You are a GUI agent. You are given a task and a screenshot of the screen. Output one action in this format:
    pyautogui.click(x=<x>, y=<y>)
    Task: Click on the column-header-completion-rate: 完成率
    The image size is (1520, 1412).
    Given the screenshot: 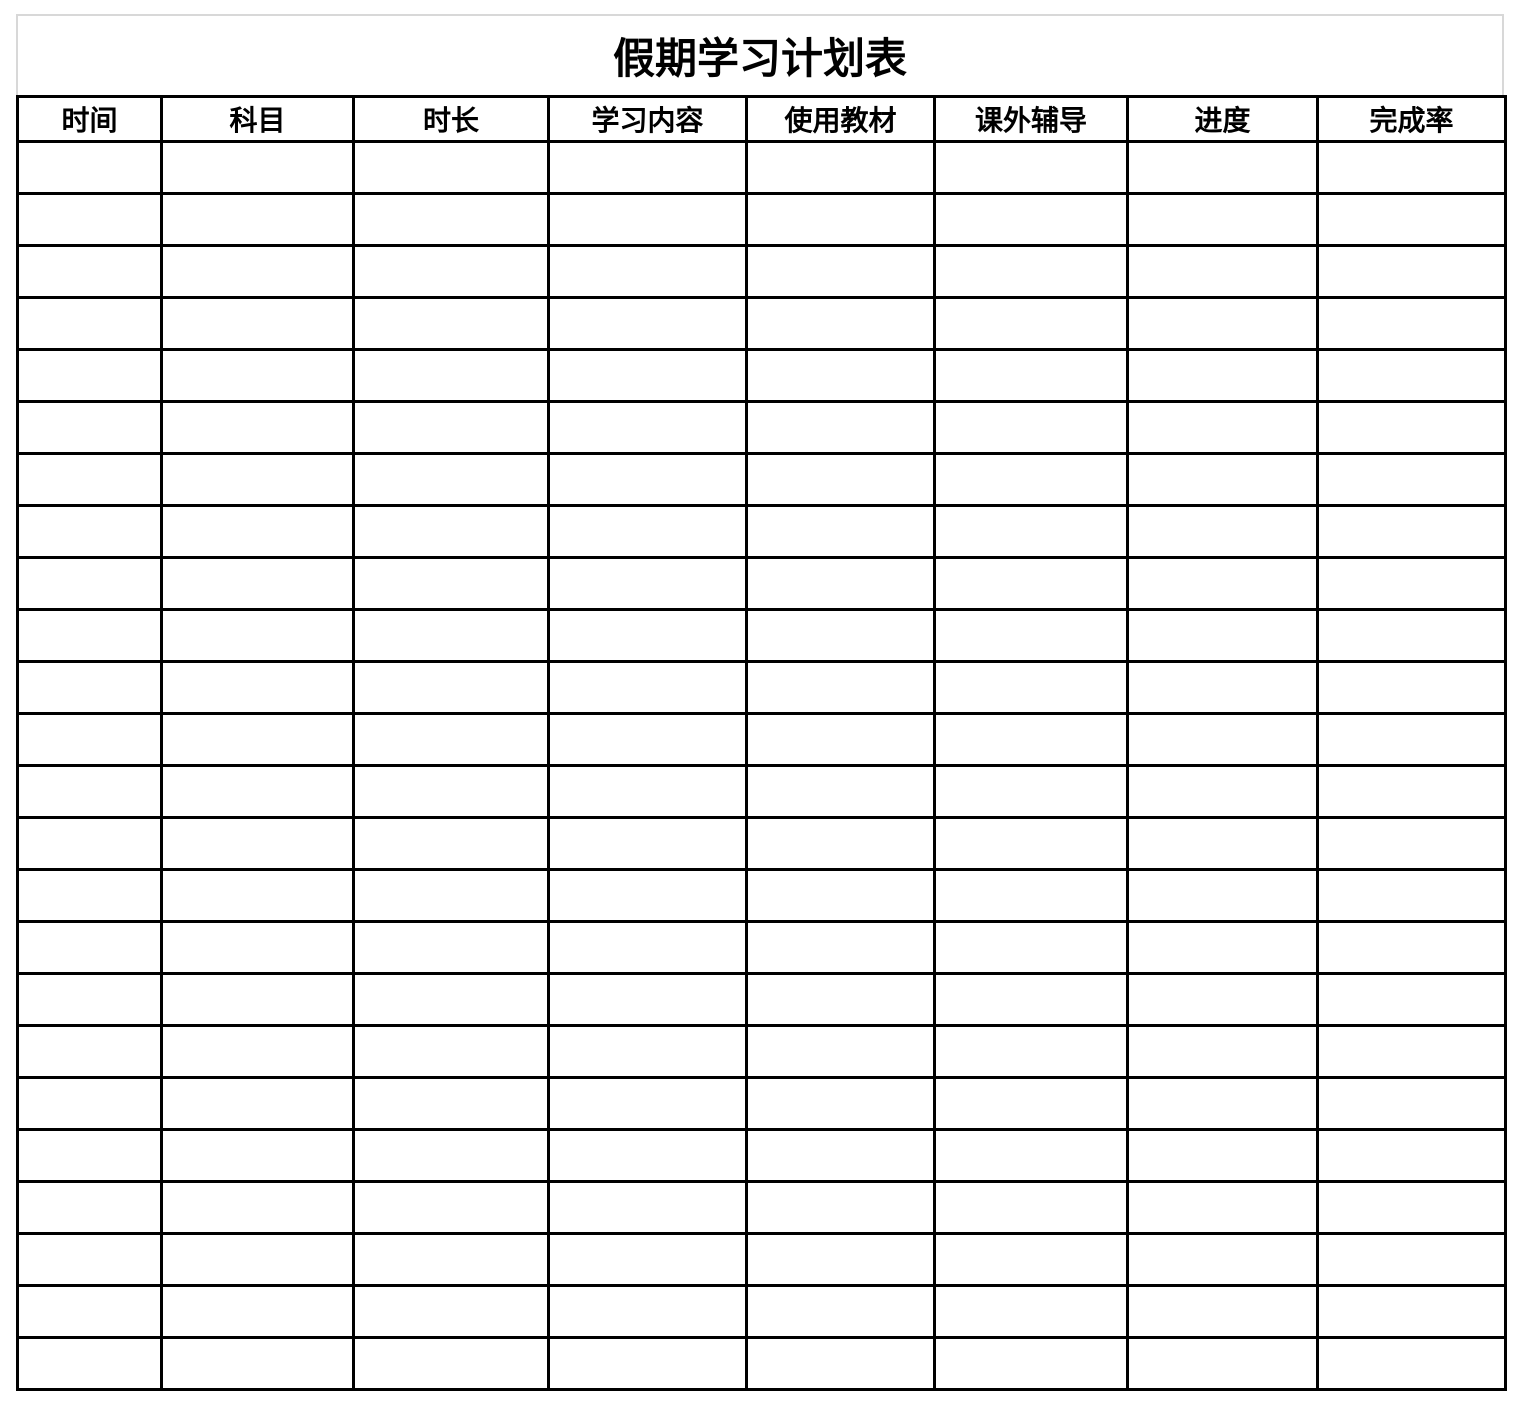 What is the action you would take?
    pyautogui.click(x=1411, y=119)
    